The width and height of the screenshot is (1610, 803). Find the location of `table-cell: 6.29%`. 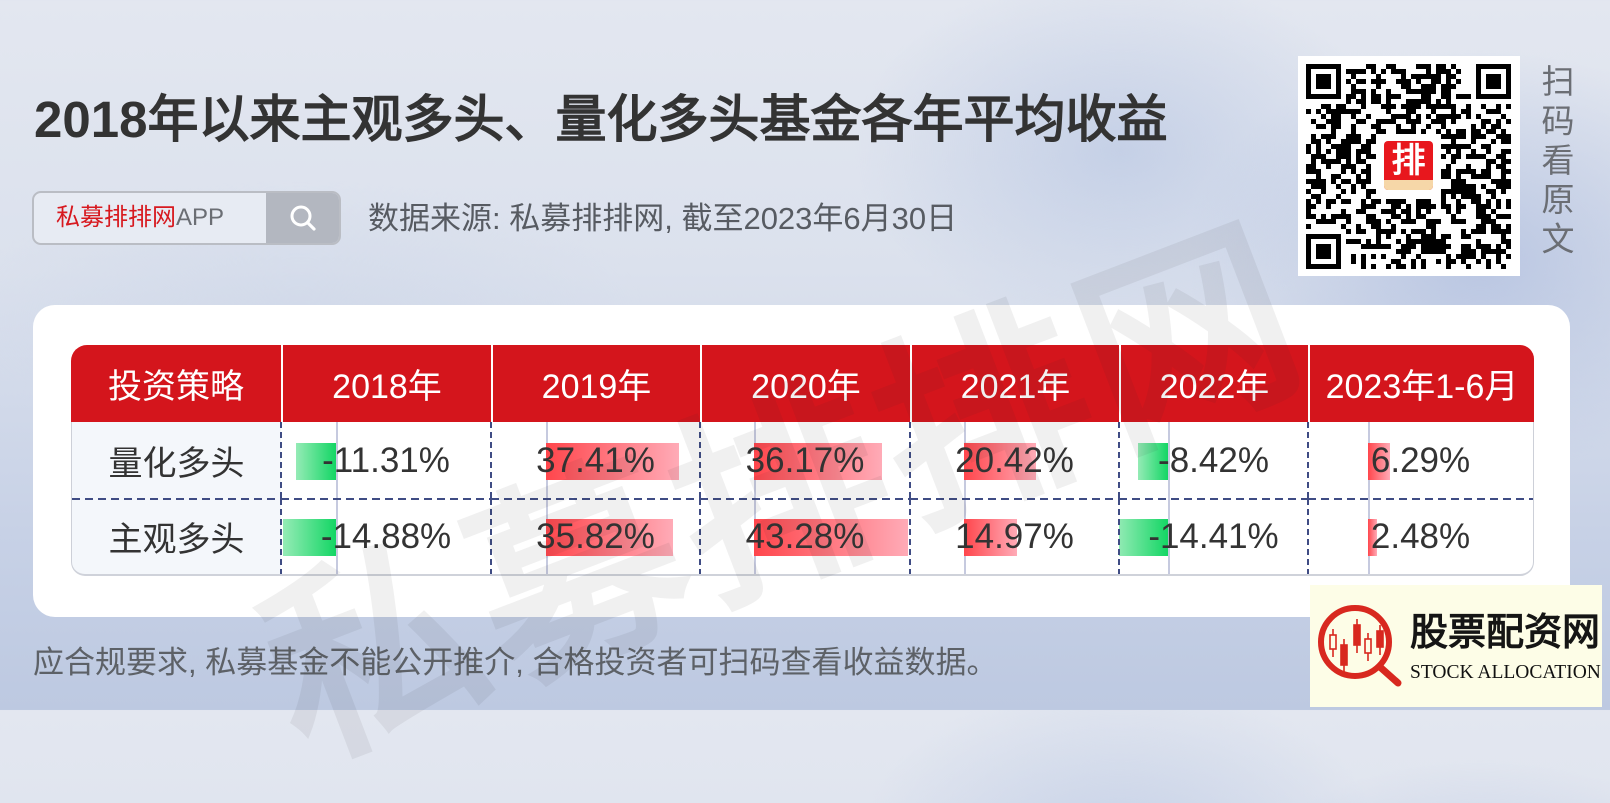

table-cell: 6.29% is located at coordinates (1420, 461).